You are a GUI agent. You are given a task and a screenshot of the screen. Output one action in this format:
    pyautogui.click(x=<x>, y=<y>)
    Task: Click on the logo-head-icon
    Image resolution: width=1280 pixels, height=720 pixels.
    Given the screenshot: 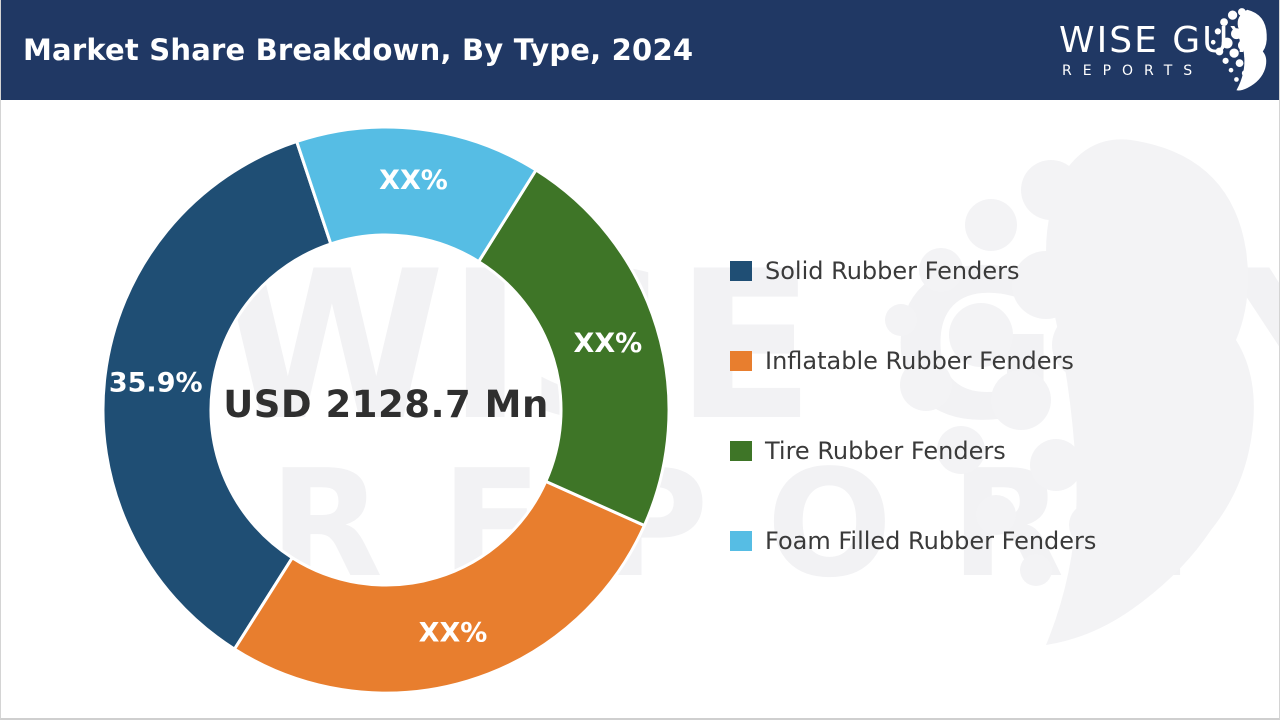 What is the action you would take?
    pyautogui.click(x=1238, y=49)
    